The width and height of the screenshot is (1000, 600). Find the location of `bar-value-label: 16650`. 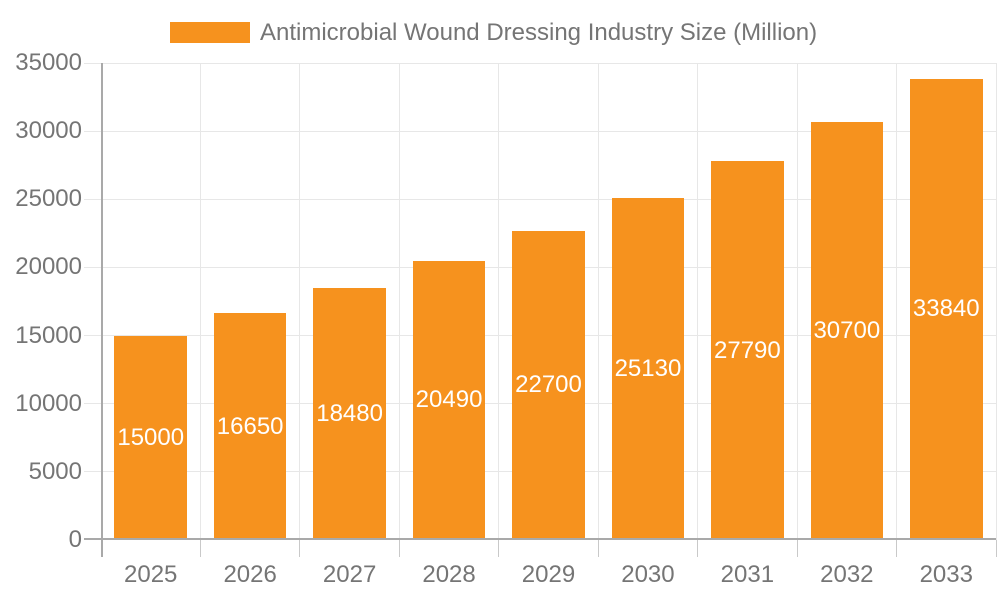

bar-value-label: 16650 is located at coordinates (250, 426).